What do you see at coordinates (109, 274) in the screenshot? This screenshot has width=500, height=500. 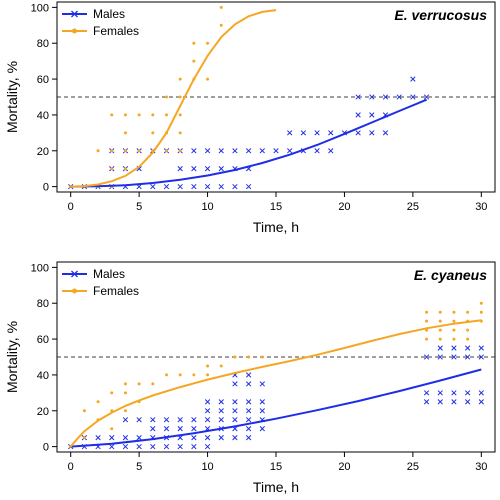 I see `legend-label: Males` at bounding box center [109, 274].